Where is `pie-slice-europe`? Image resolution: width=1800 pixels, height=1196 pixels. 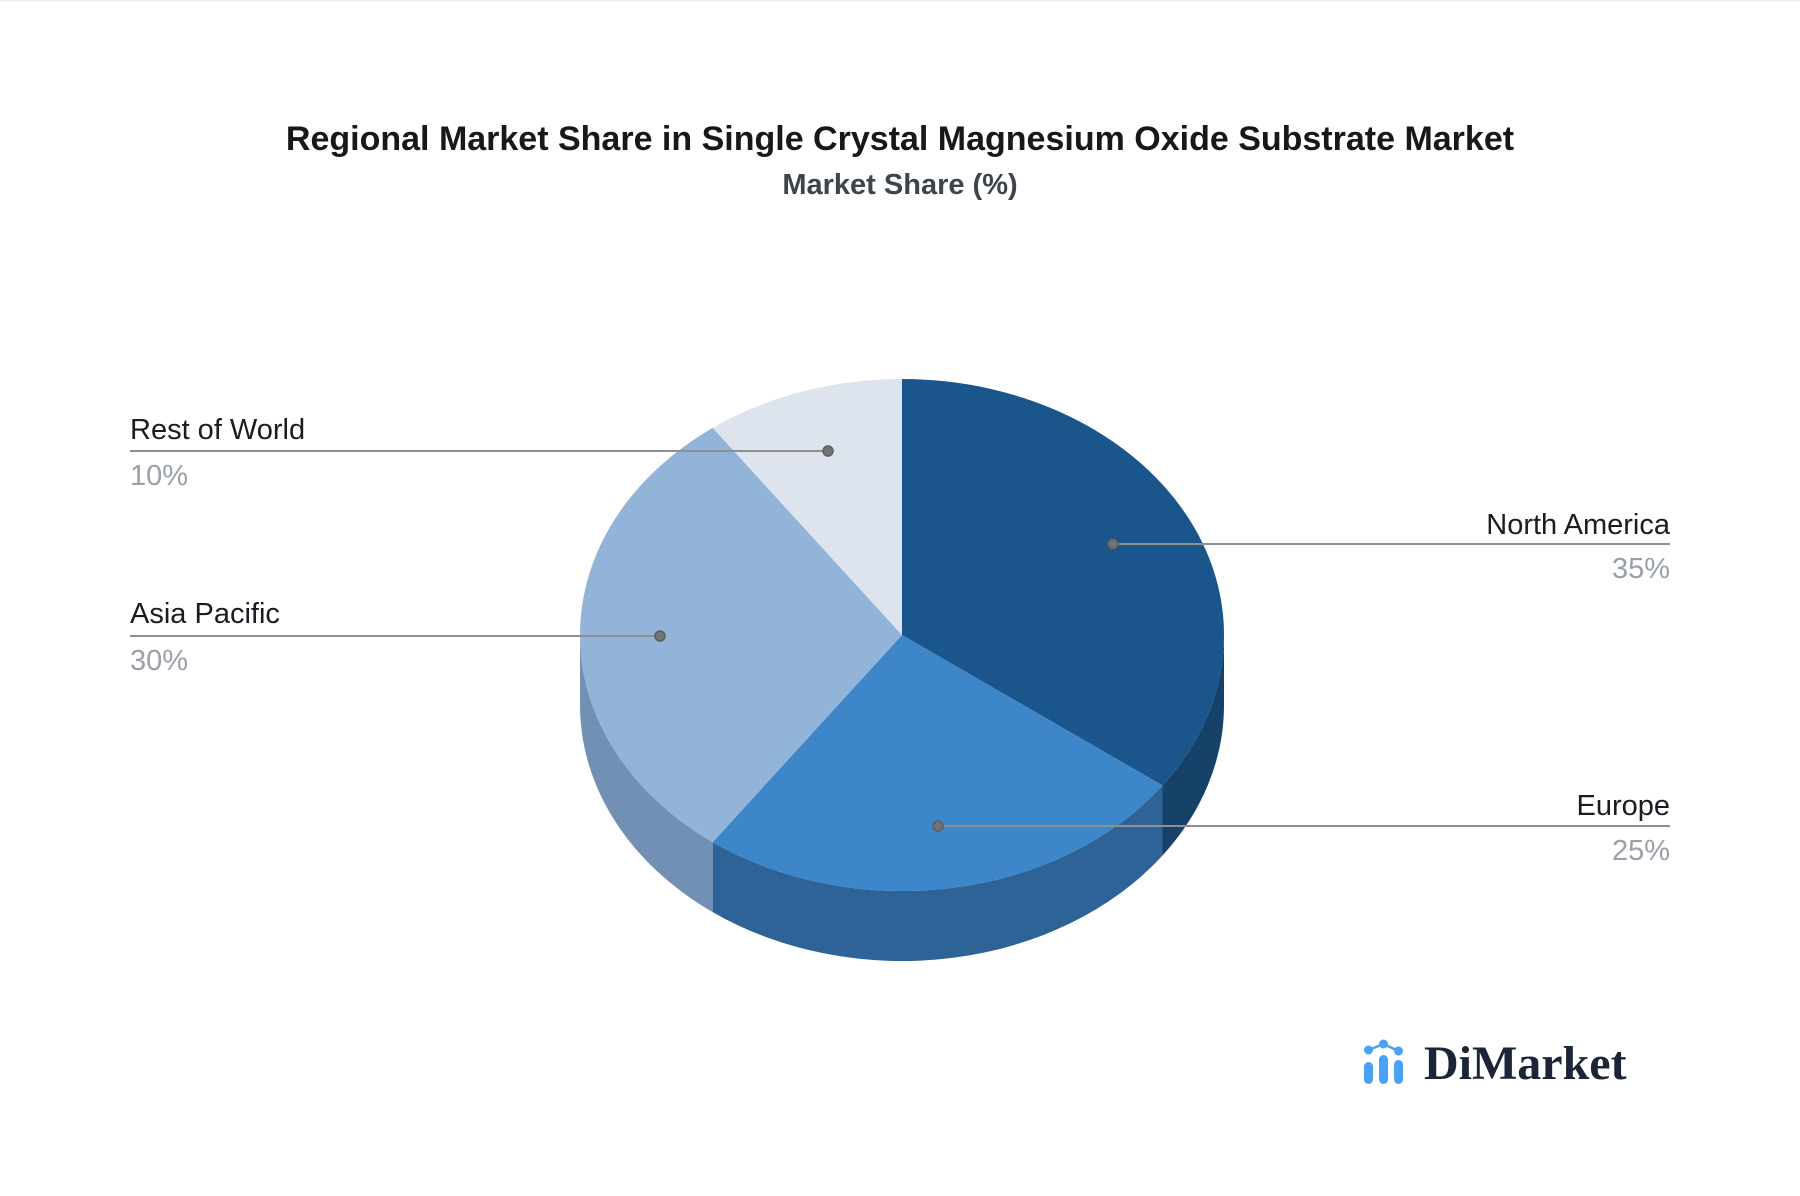
pie-slice-europe is located at coordinates (937, 763).